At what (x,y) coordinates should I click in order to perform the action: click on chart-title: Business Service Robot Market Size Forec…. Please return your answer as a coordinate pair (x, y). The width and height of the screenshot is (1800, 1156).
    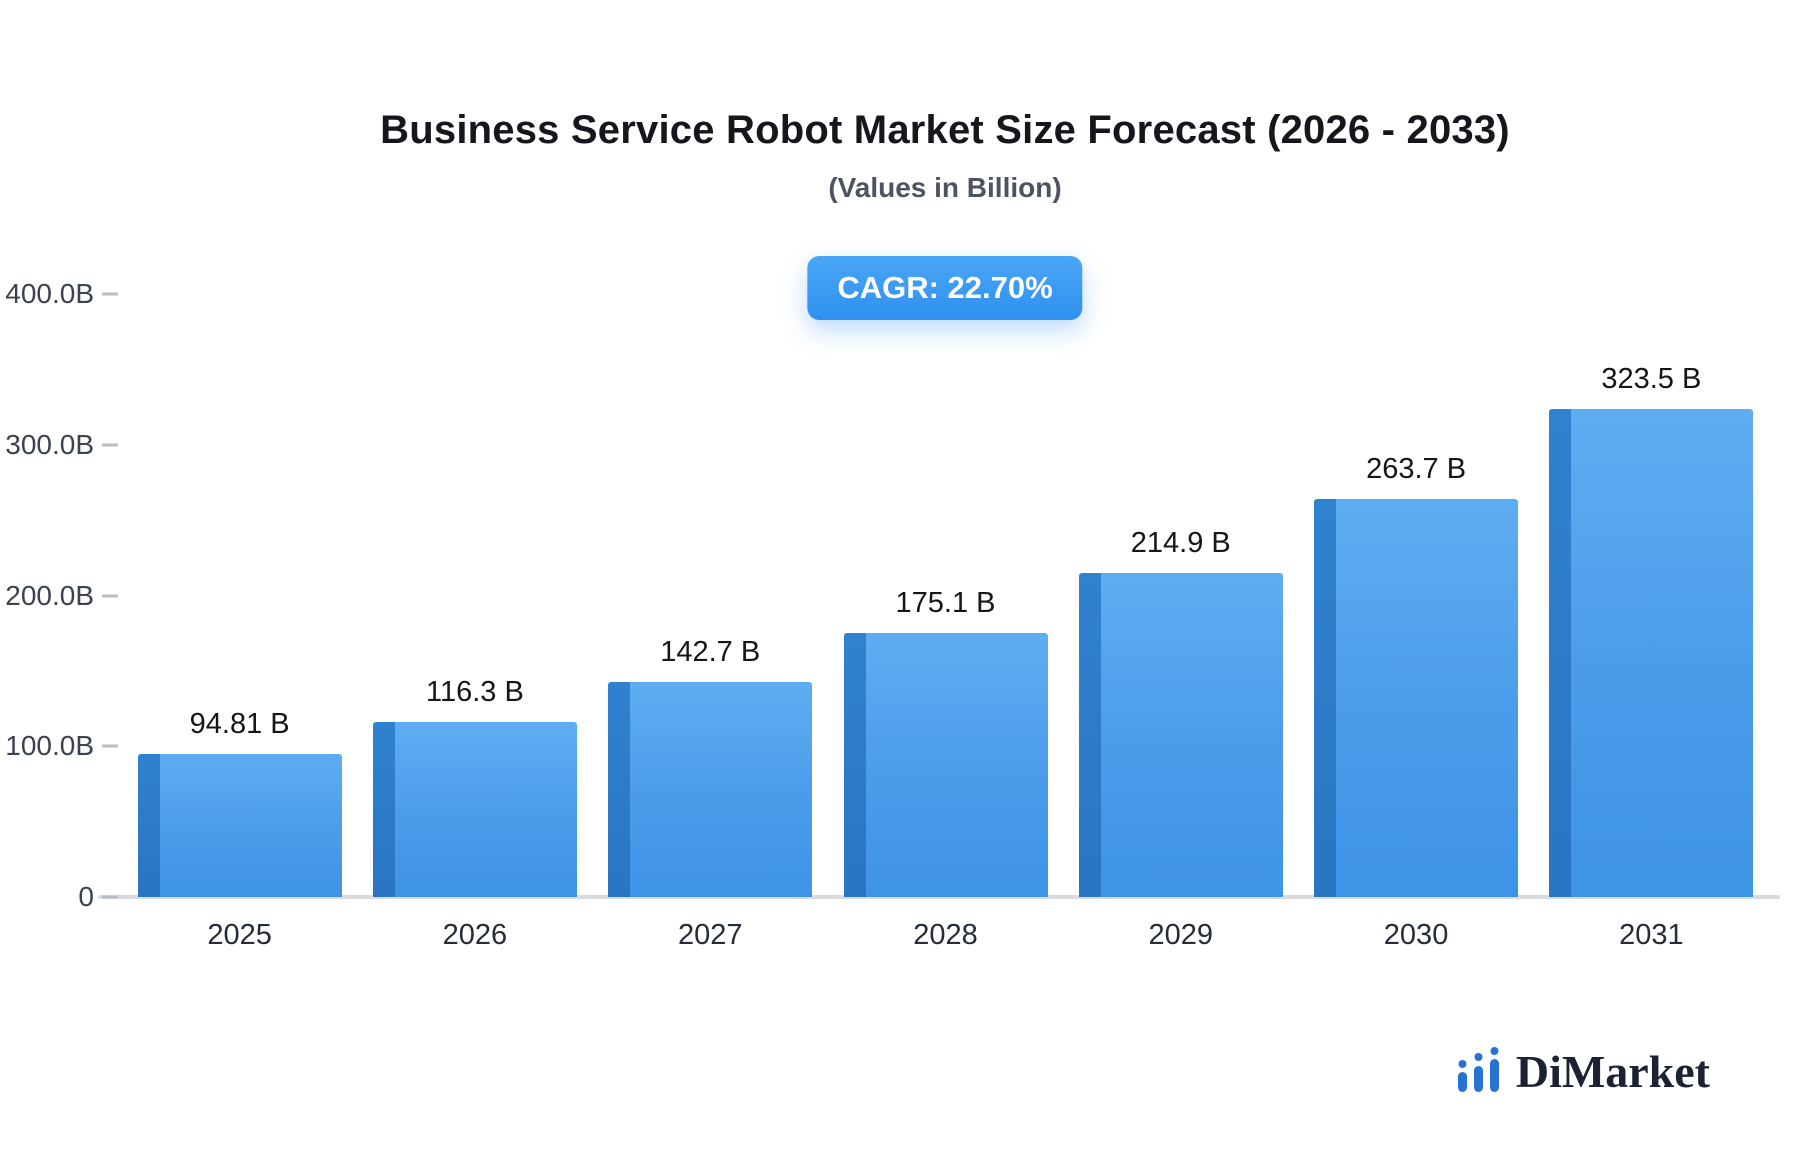
    Looking at the image, I should click on (945, 130).